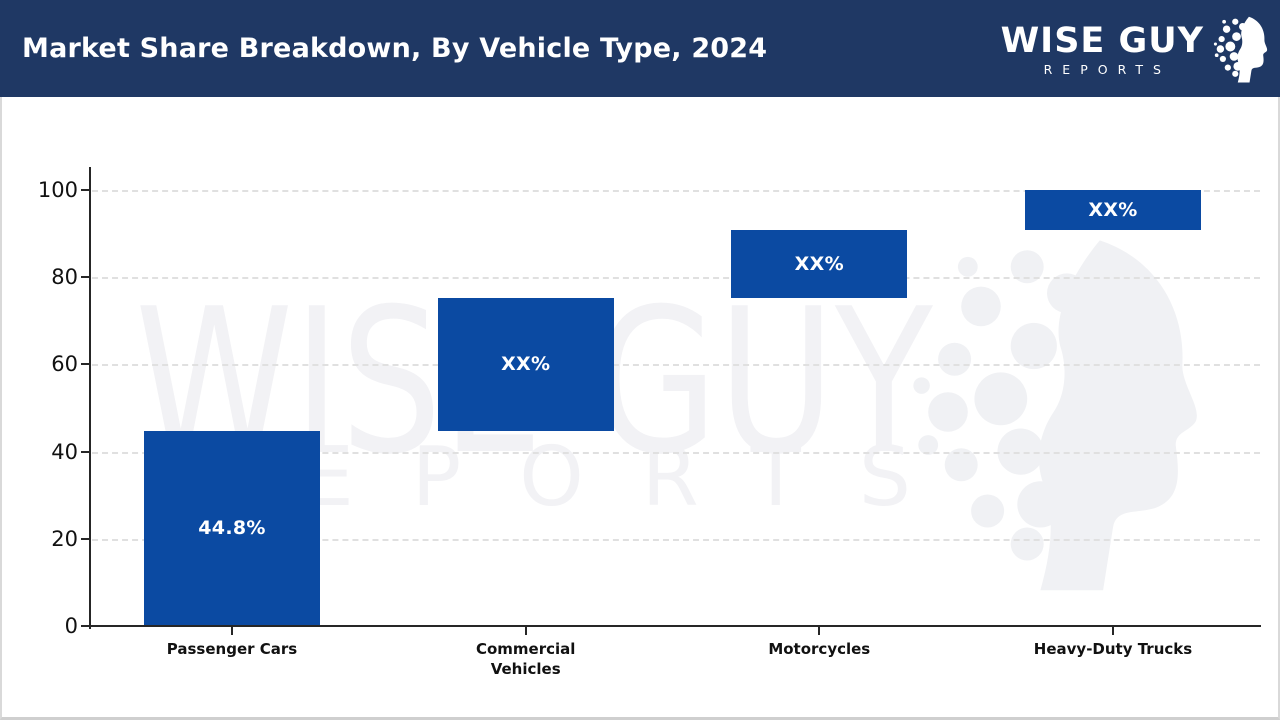  What do you see at coordinates (525, 649) in the screenshot?
I see `x-category-label-line: Commercial` at bounding box center [525, 649].